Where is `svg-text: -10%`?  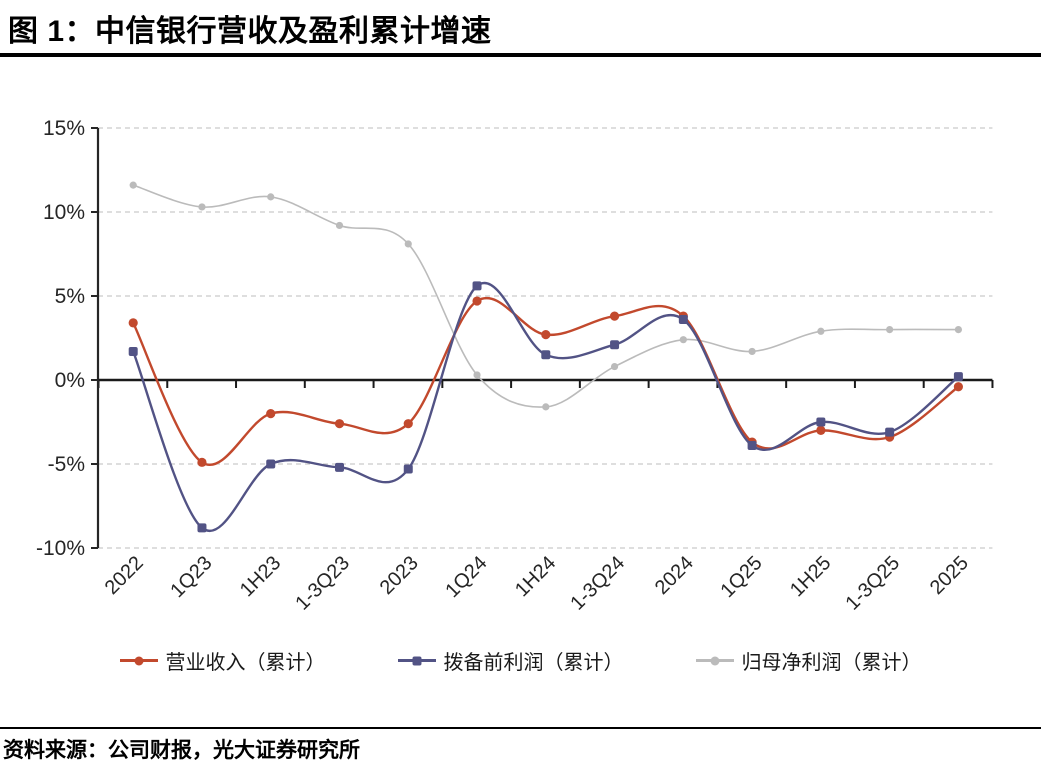
svg-text: -10% is located at coordinates (60, 548).